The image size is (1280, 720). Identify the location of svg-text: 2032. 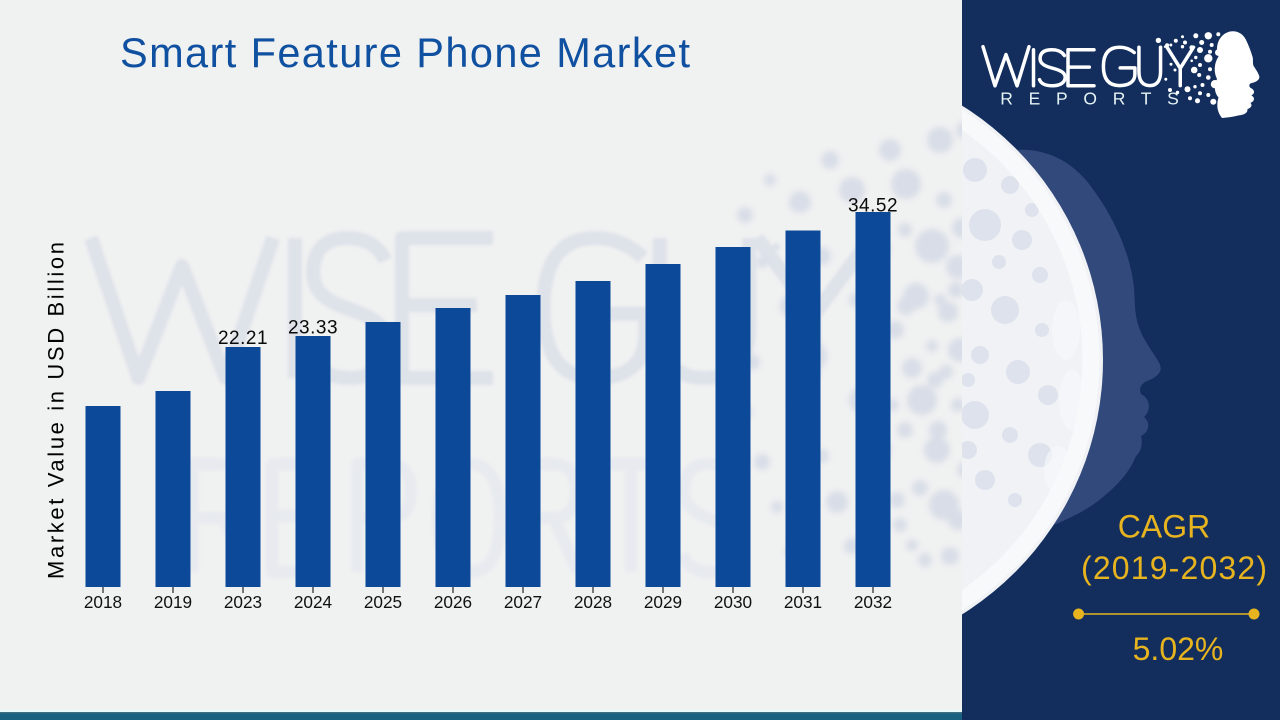
(873, 602).